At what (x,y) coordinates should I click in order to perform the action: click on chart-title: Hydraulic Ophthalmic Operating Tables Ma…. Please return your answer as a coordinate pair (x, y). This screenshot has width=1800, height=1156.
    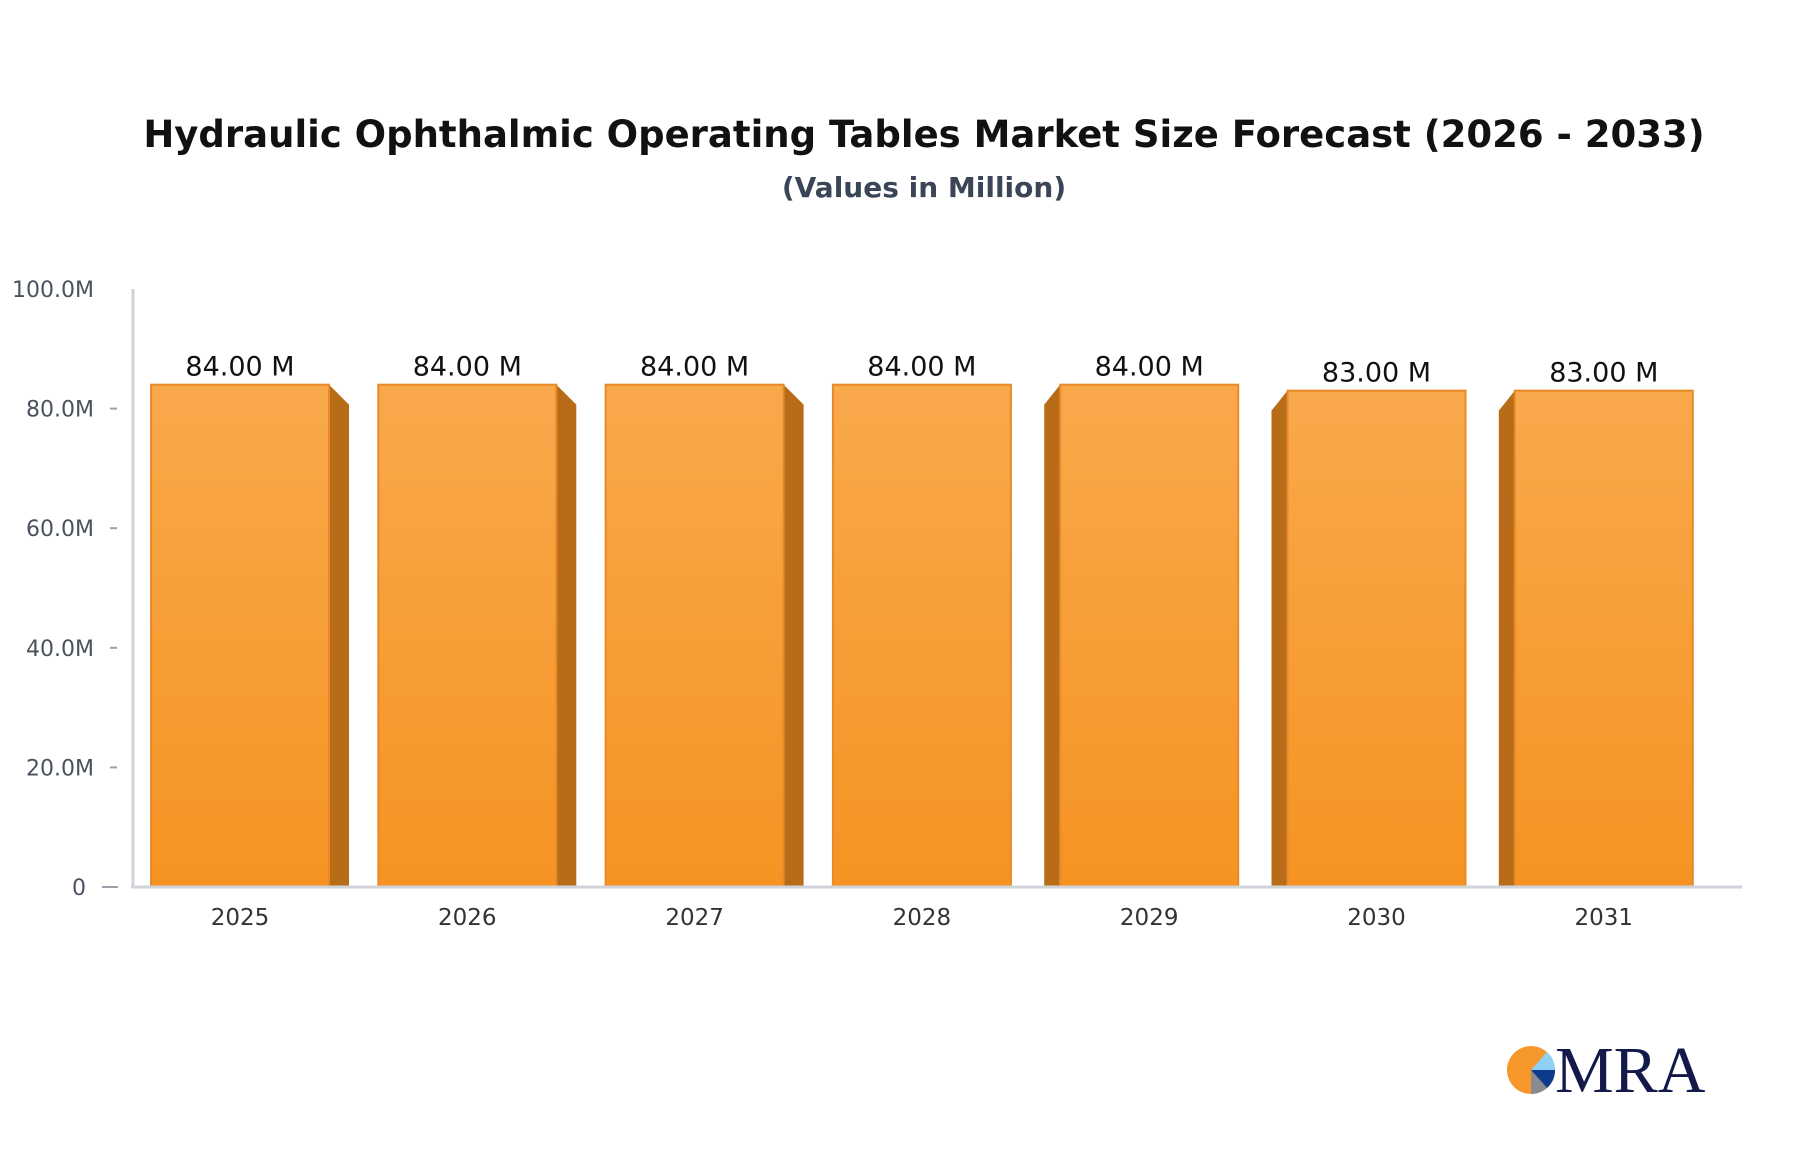
    Looking at the image, I should click on (923, 134).